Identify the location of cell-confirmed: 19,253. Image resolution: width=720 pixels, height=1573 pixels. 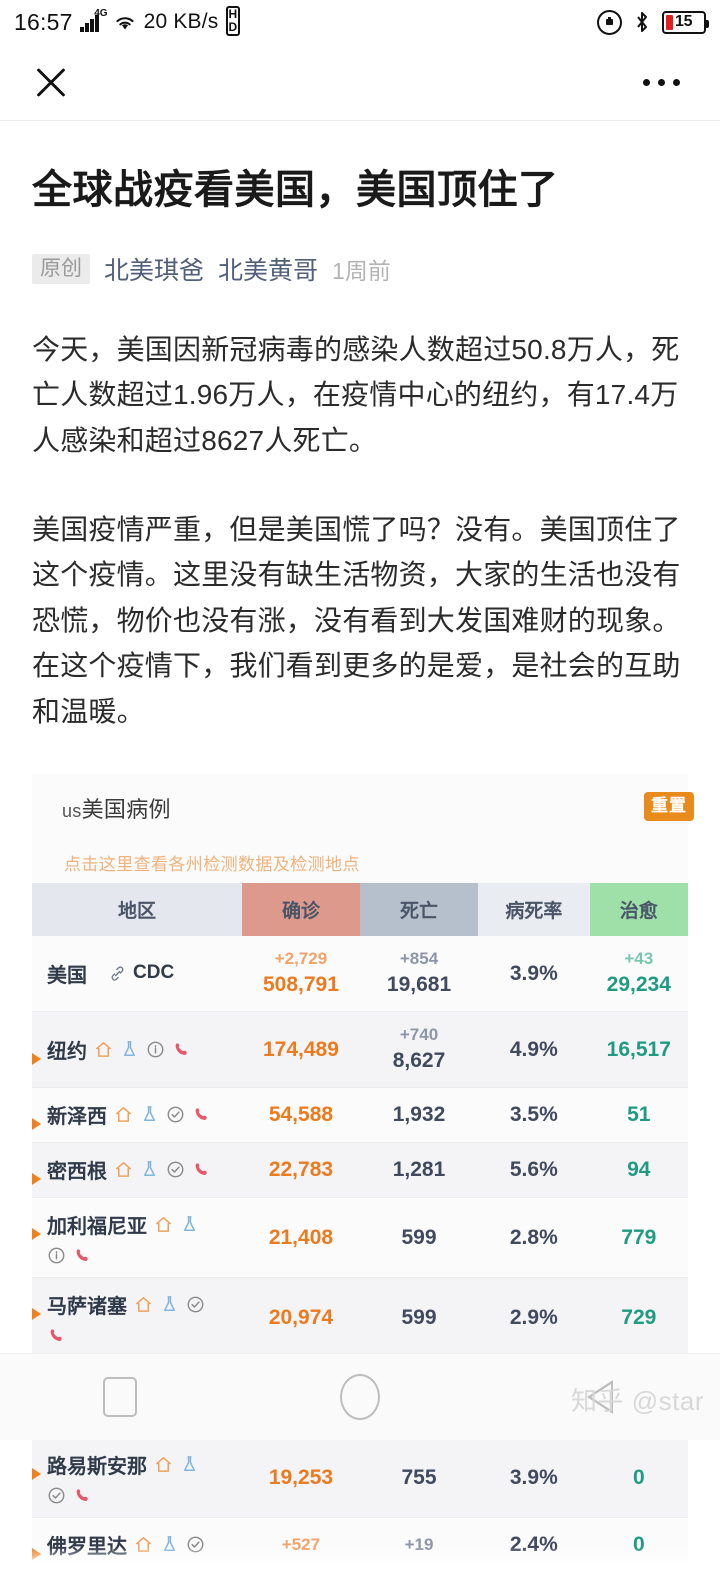
(300, 1478).